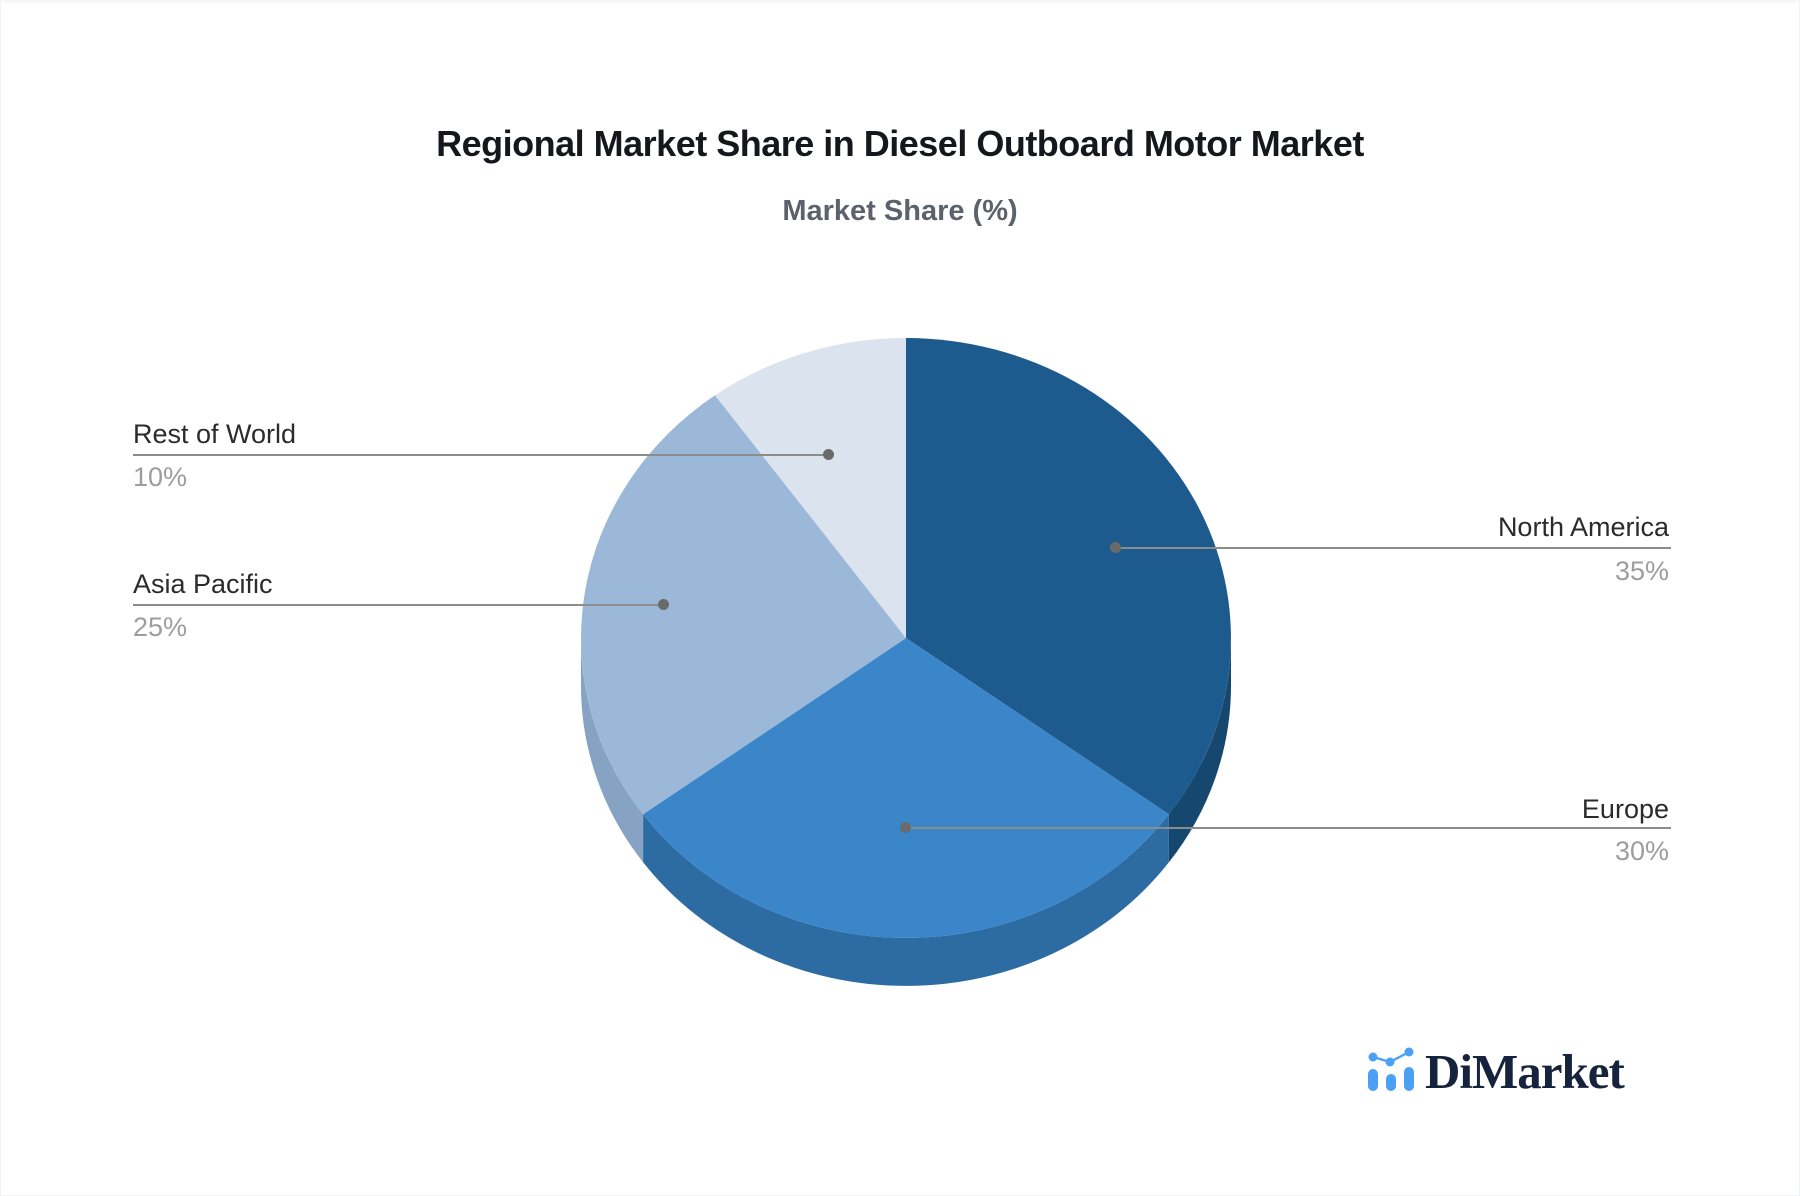  What do you see at coordinates (215, 434) in the screenshot?
I see `callout-label-rest-of-world: Rest of World` at bounding box center [215, 434].